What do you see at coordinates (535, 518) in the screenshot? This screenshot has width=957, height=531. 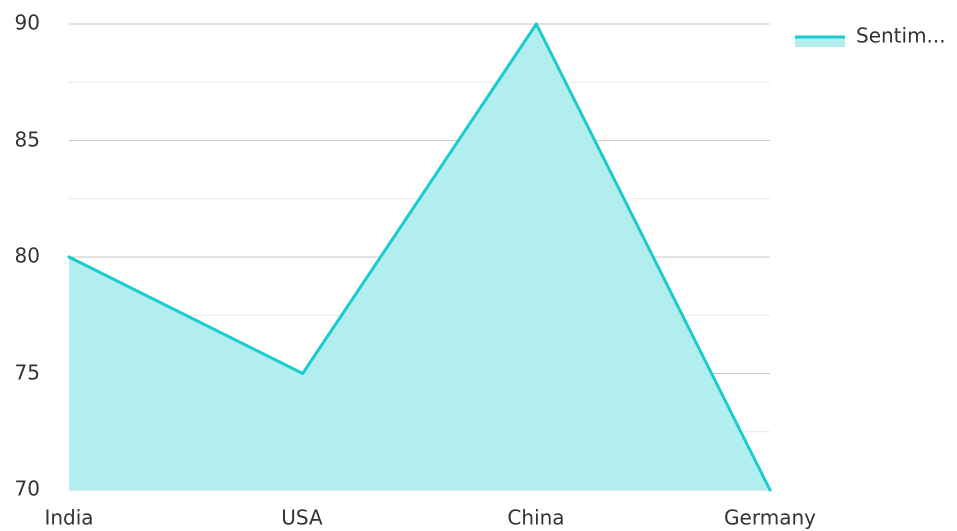 I see `x-tick-label: China` at bounding box center [535, 518].